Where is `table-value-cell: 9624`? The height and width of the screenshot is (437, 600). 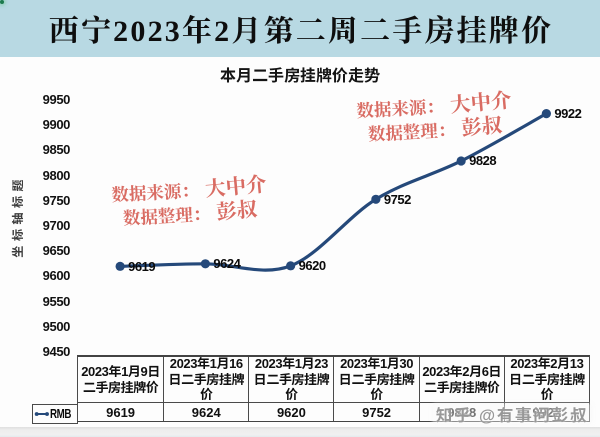
table-value-cell: 9624 is located at coordinates (205, 412).